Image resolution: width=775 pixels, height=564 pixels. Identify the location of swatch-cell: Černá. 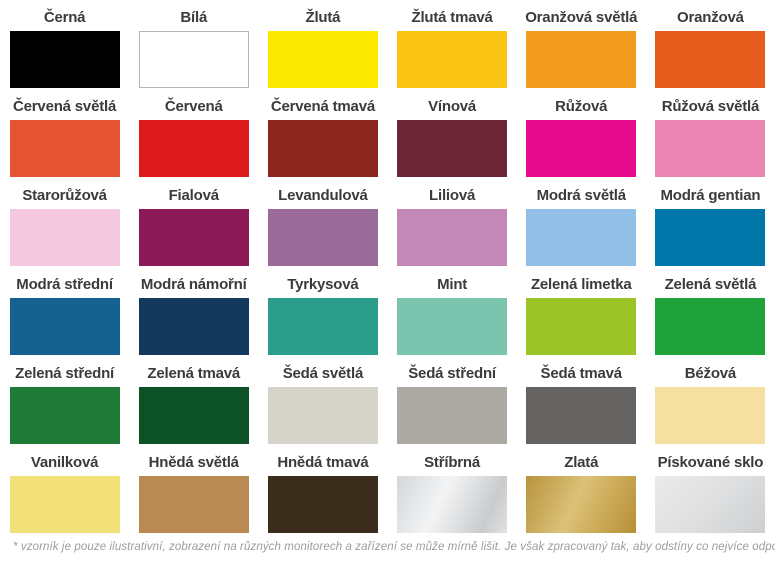
(64, 48).